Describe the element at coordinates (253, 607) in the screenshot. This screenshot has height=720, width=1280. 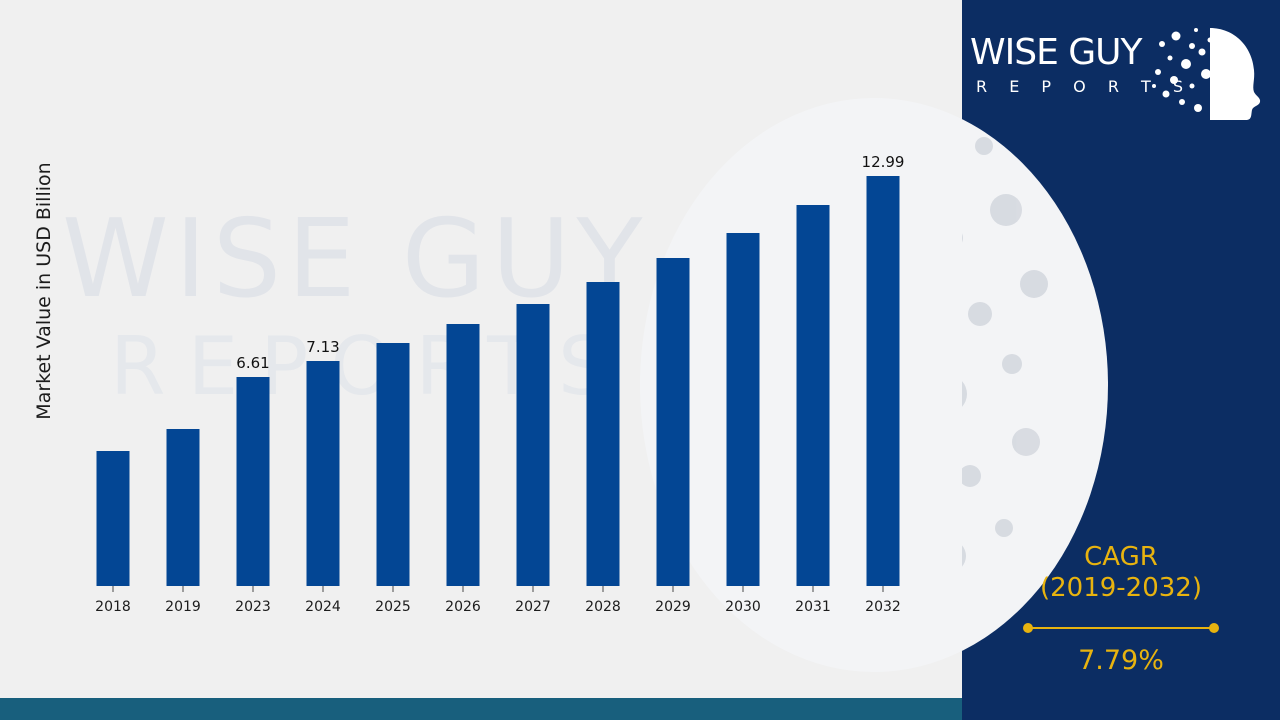
I see `x-tick-label-2023: 2023` at that location.